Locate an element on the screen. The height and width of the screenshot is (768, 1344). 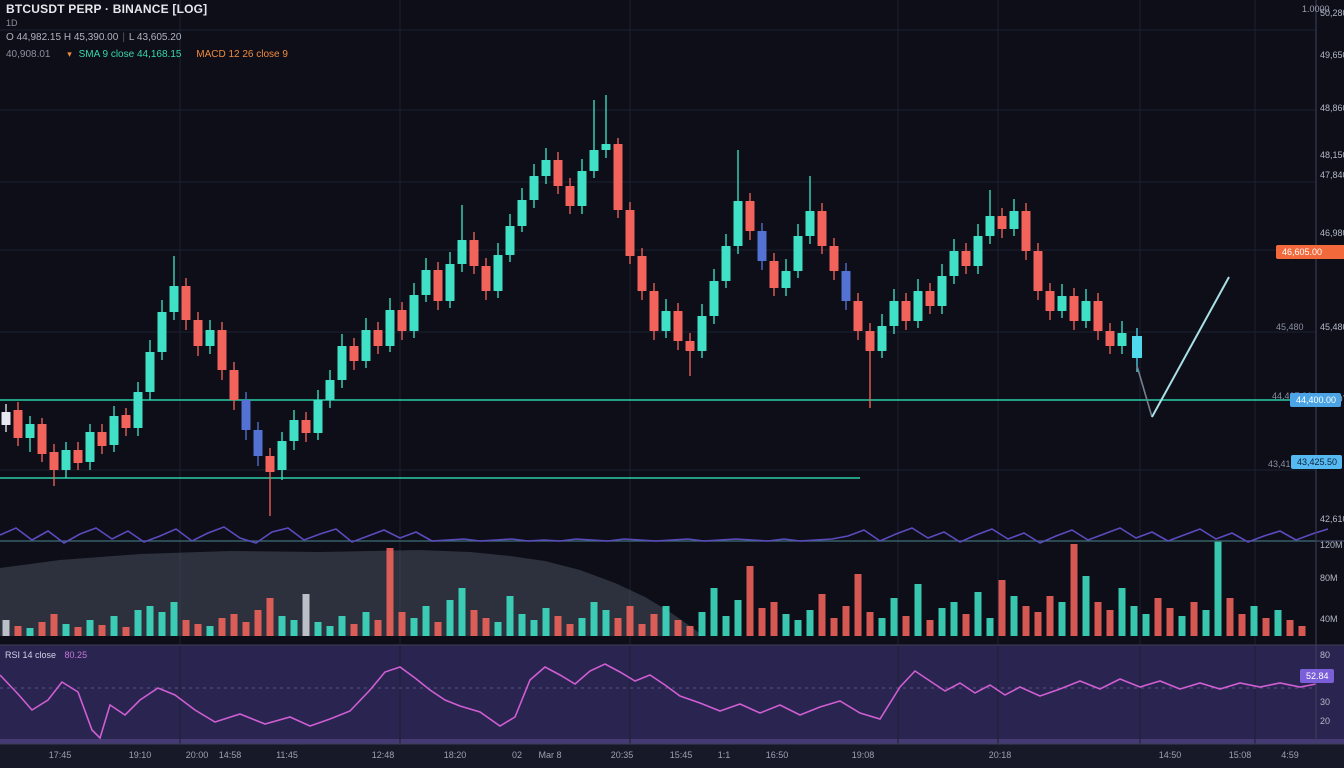
time-axis-label: 15:08 is located at coordinates (1240, 755).